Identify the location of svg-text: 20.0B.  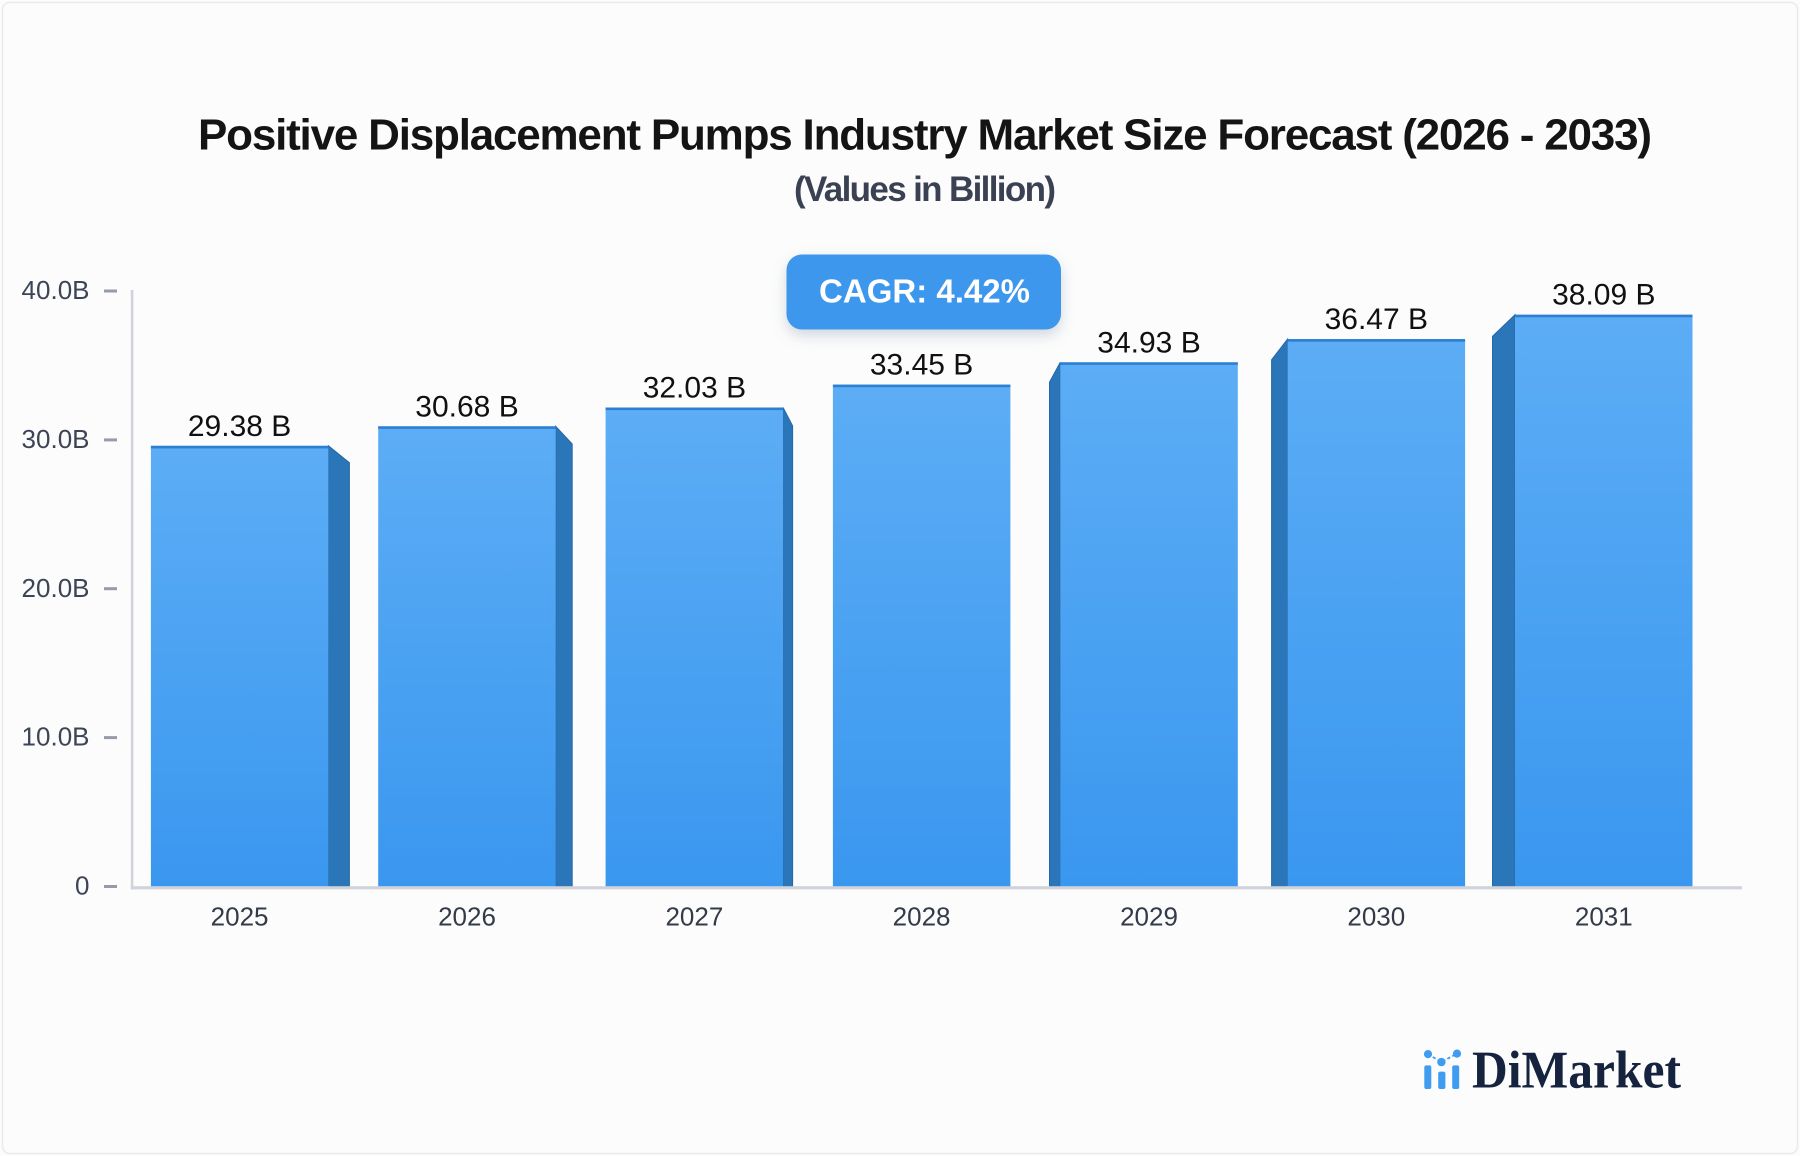
(56, 588).